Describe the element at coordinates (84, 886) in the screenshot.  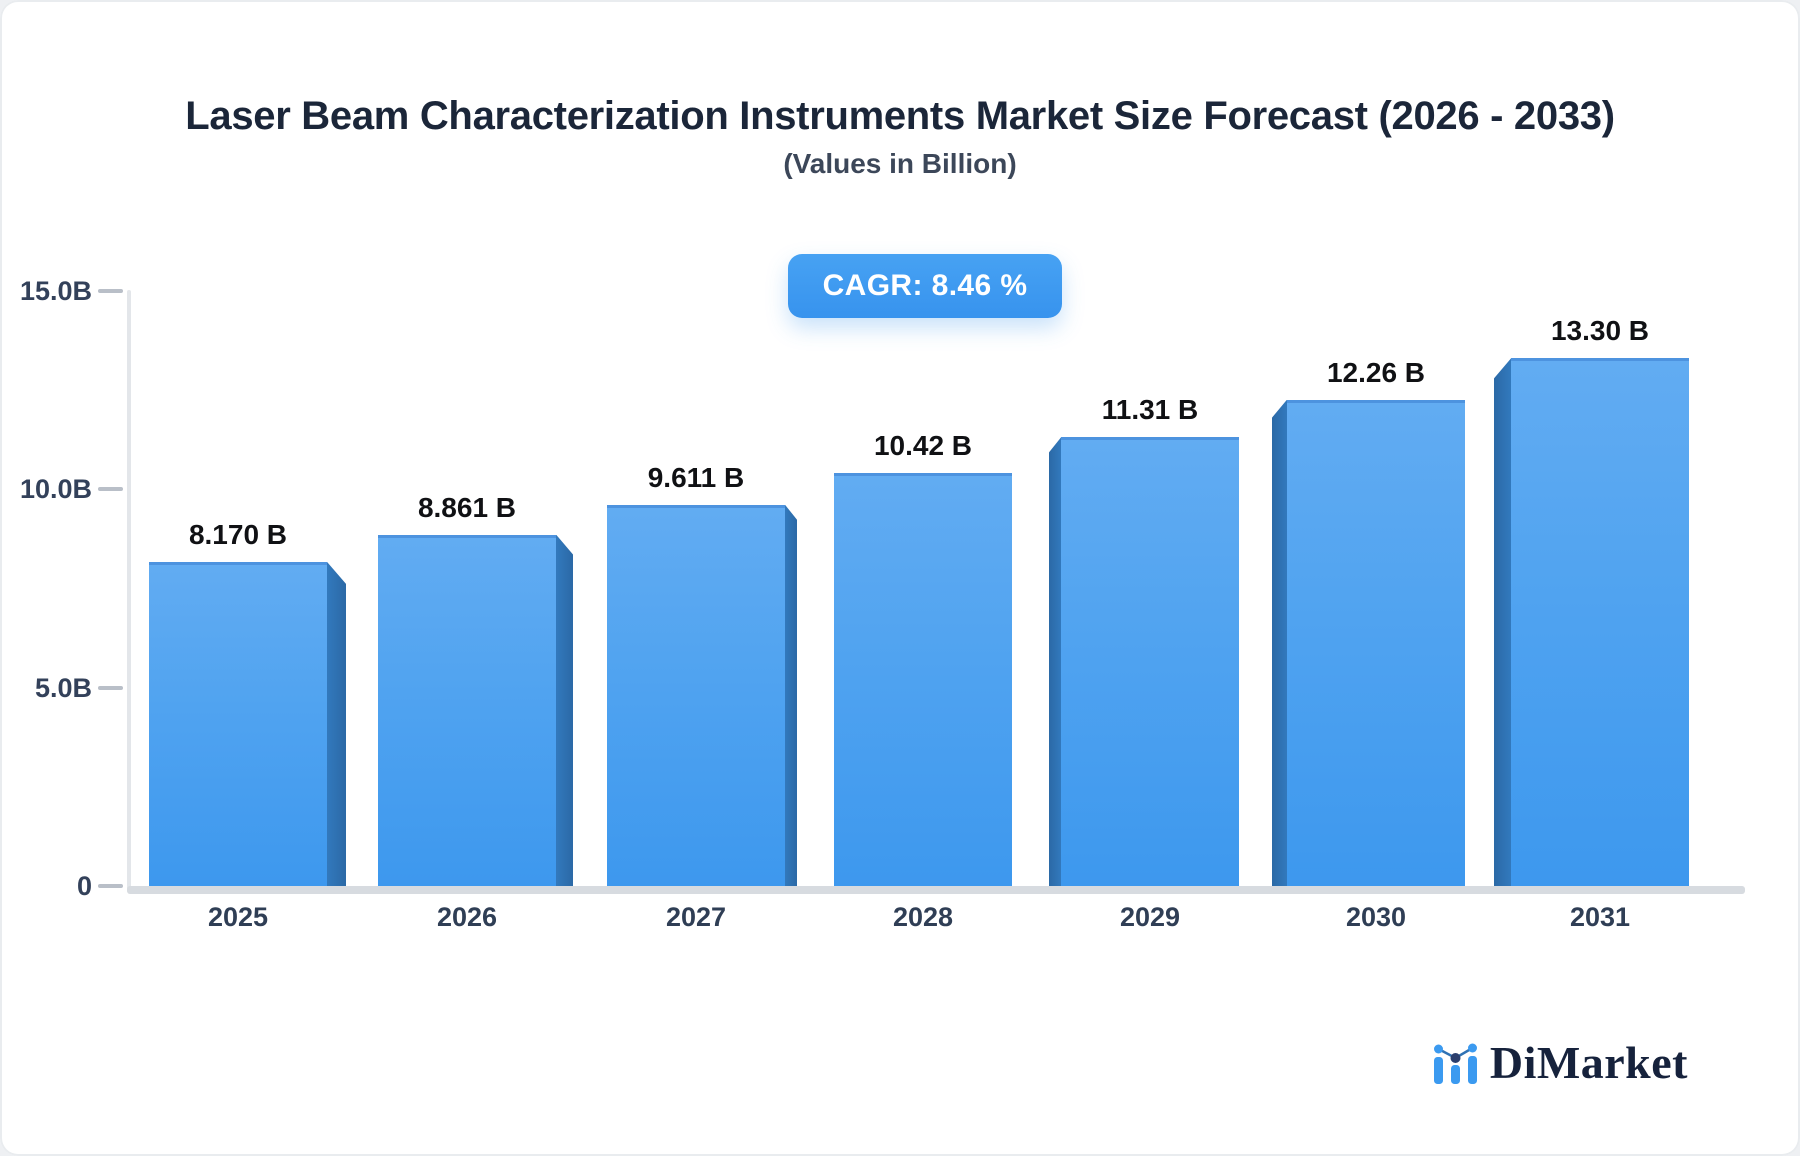
I see `y-axis-tick-label: 0` at that location.